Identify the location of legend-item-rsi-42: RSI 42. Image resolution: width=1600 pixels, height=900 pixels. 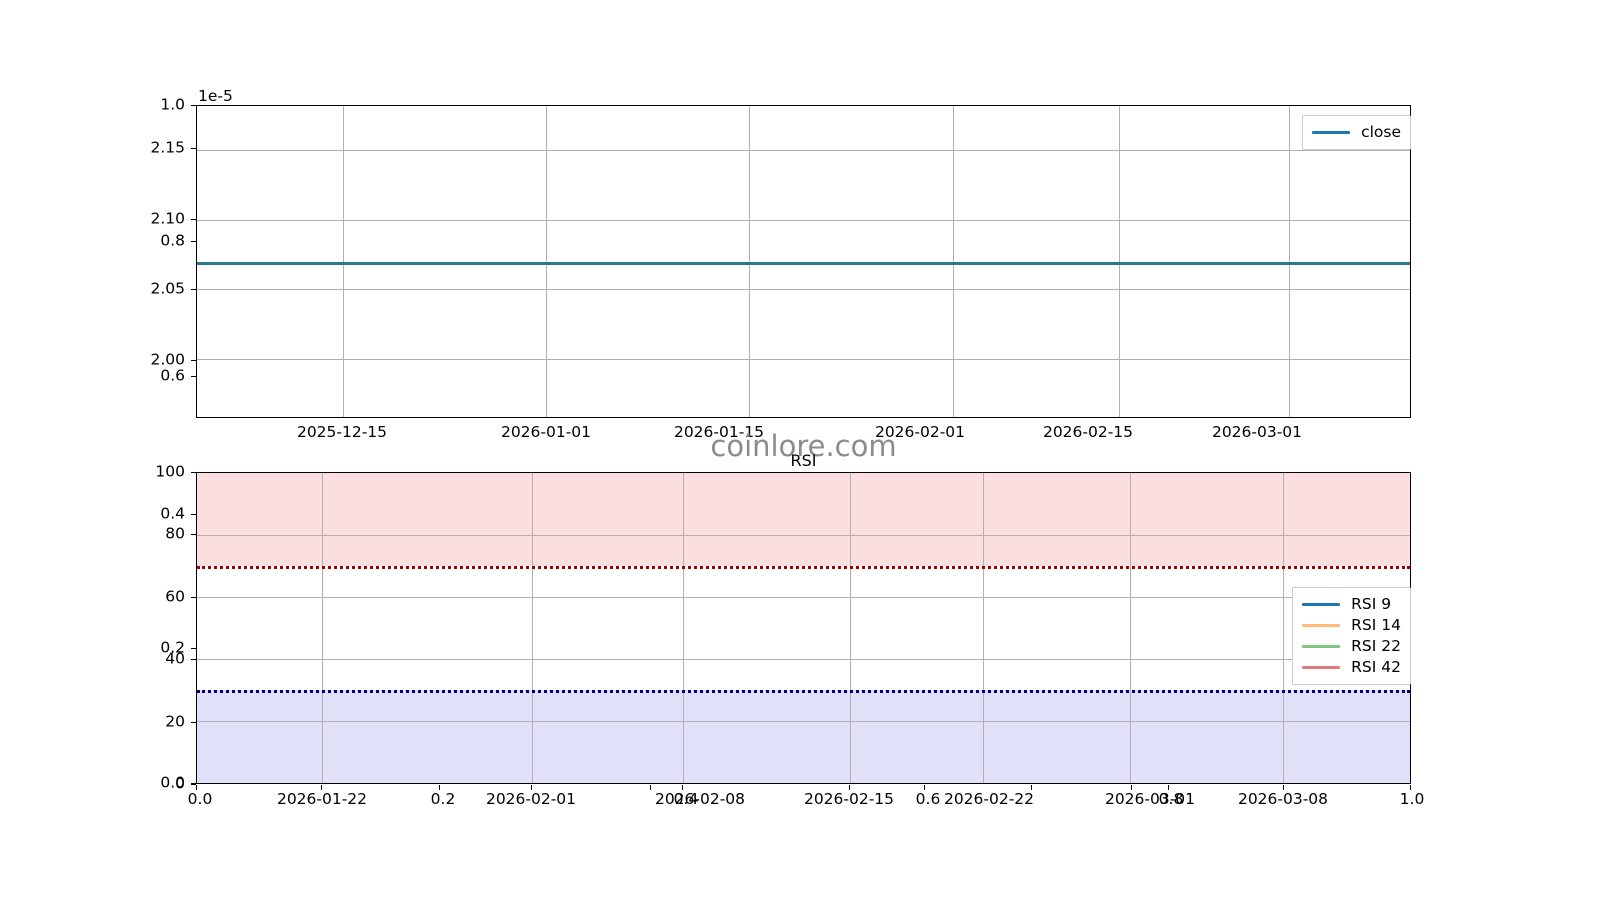
(1351, 667).